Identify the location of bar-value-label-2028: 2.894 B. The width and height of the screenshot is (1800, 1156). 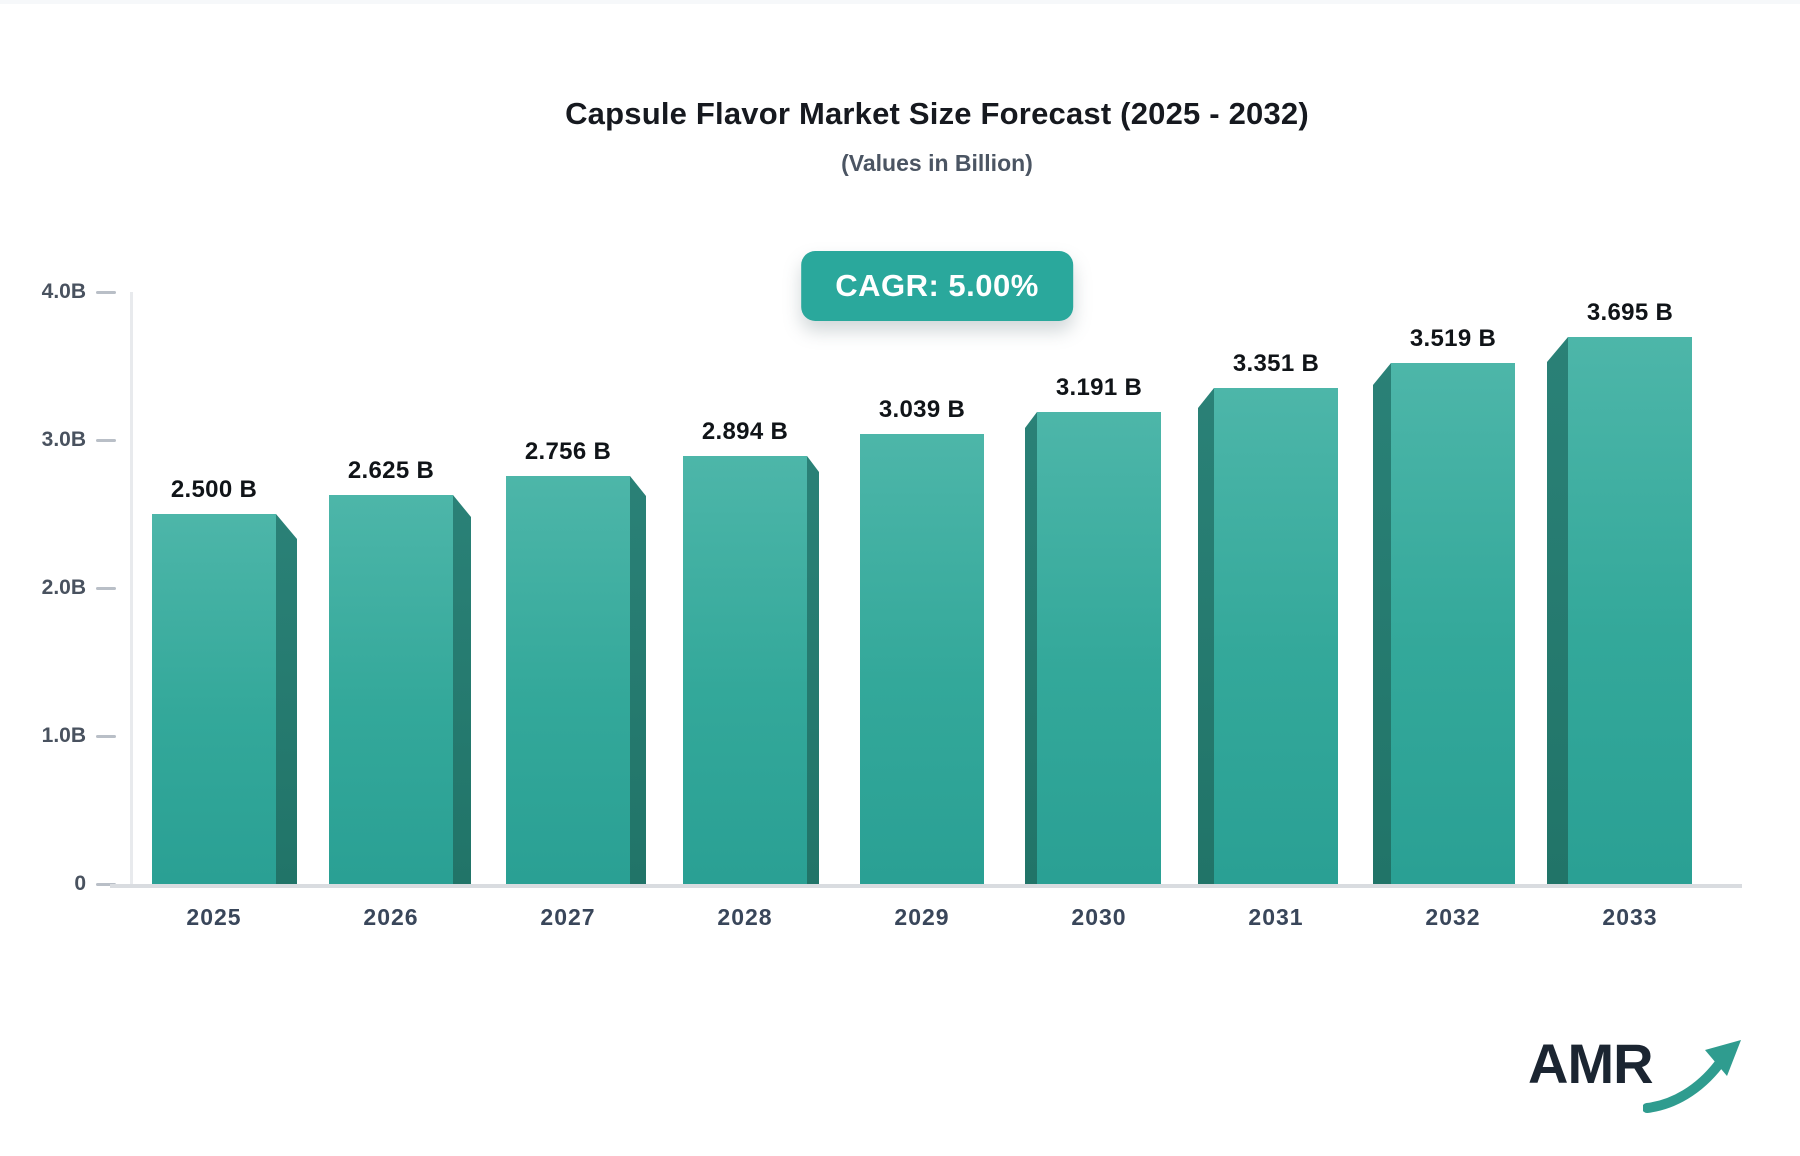
(745, 431).